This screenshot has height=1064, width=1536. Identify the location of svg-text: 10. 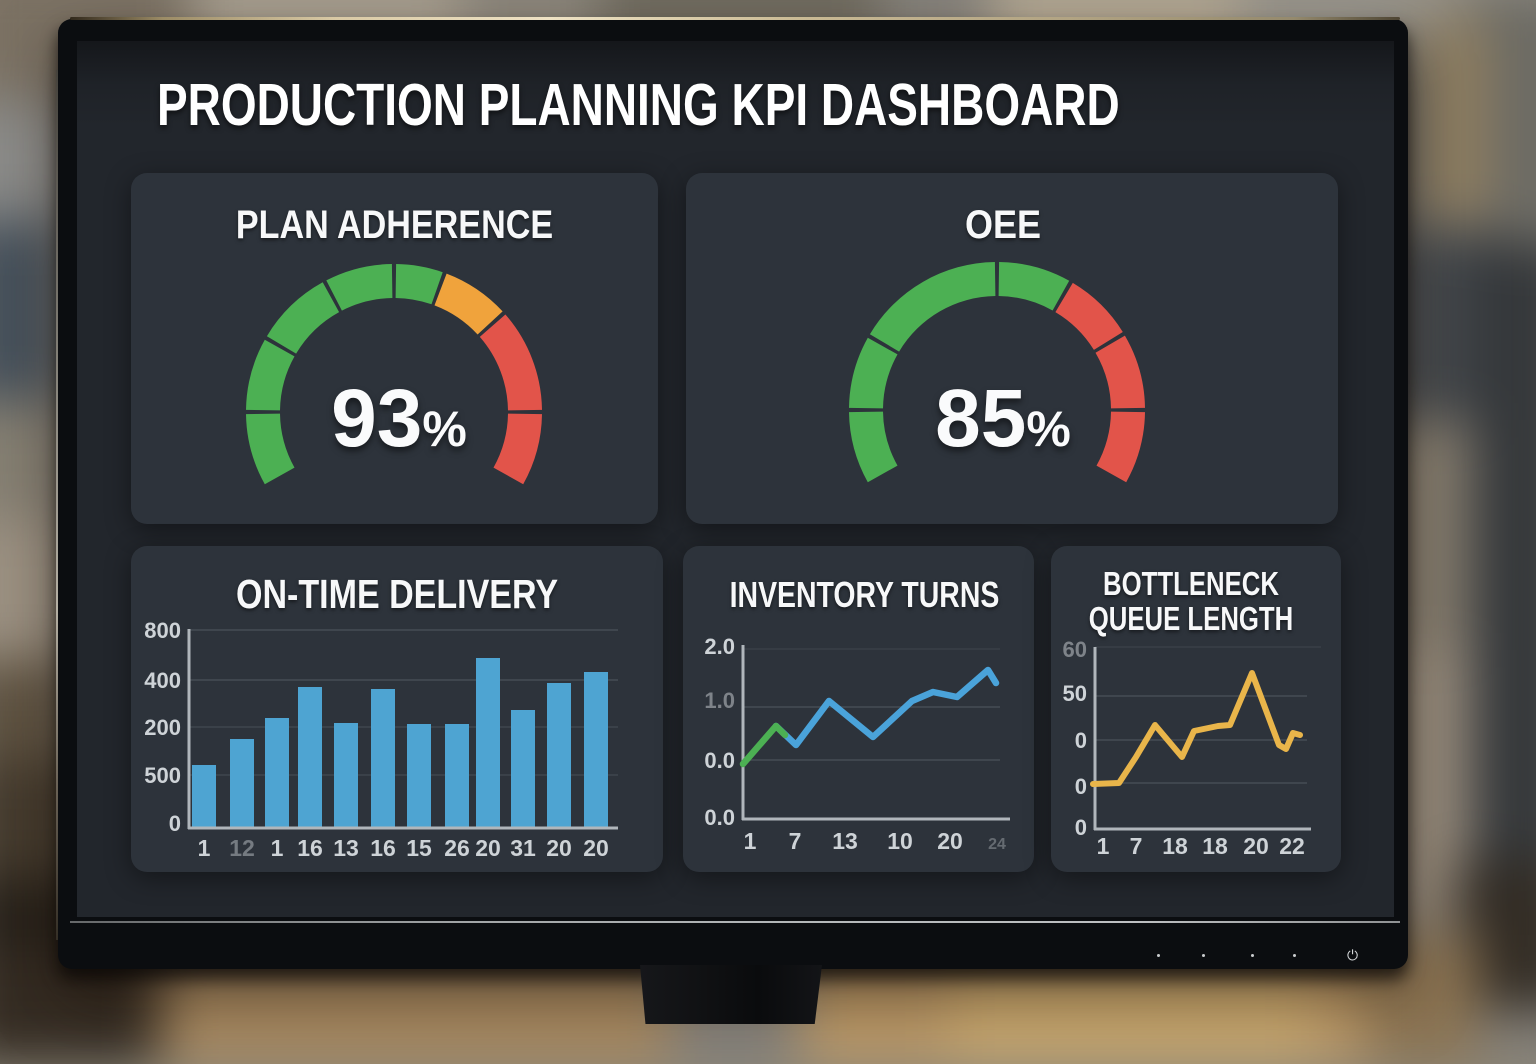
(900, 841).